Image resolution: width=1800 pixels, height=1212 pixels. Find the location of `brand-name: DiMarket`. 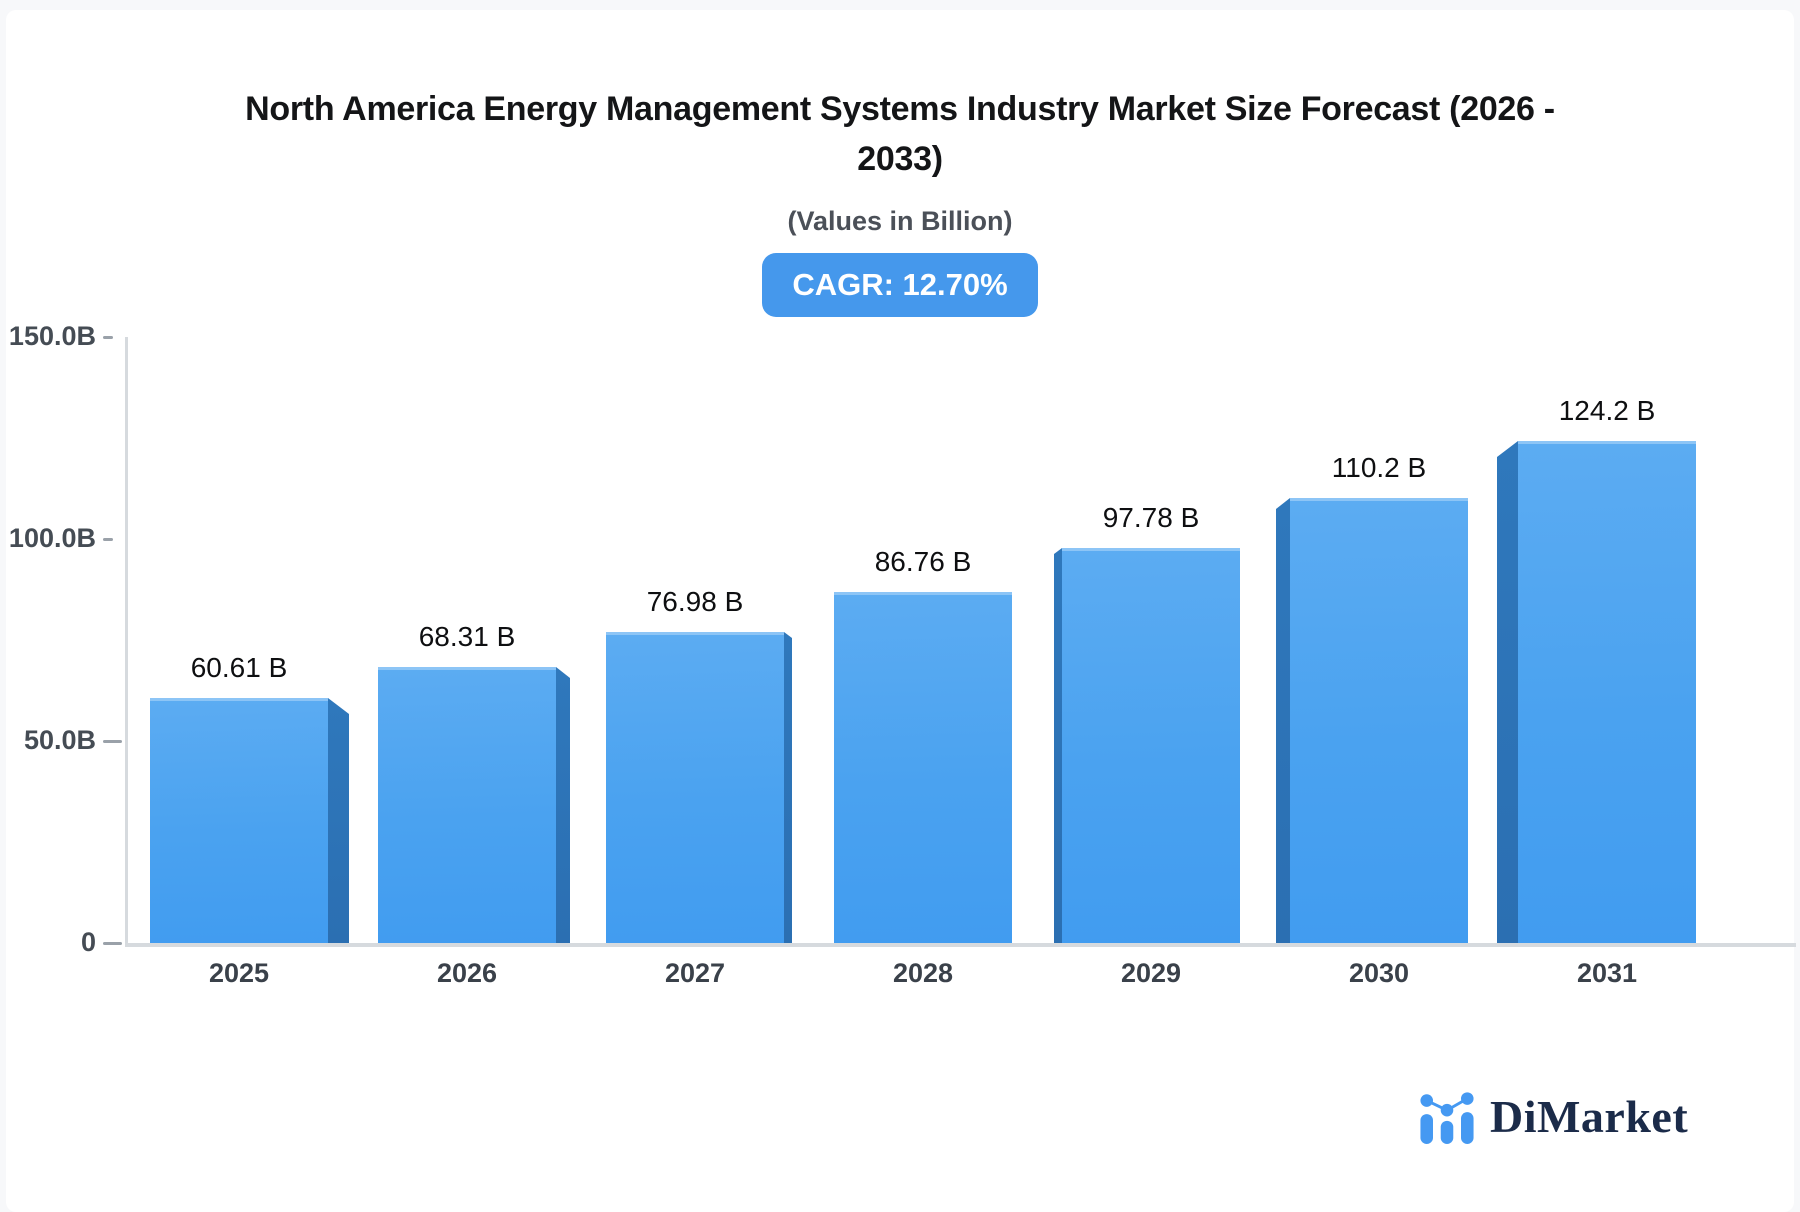

brand-name: DiMarket is located at coordinates (1589, 1116).